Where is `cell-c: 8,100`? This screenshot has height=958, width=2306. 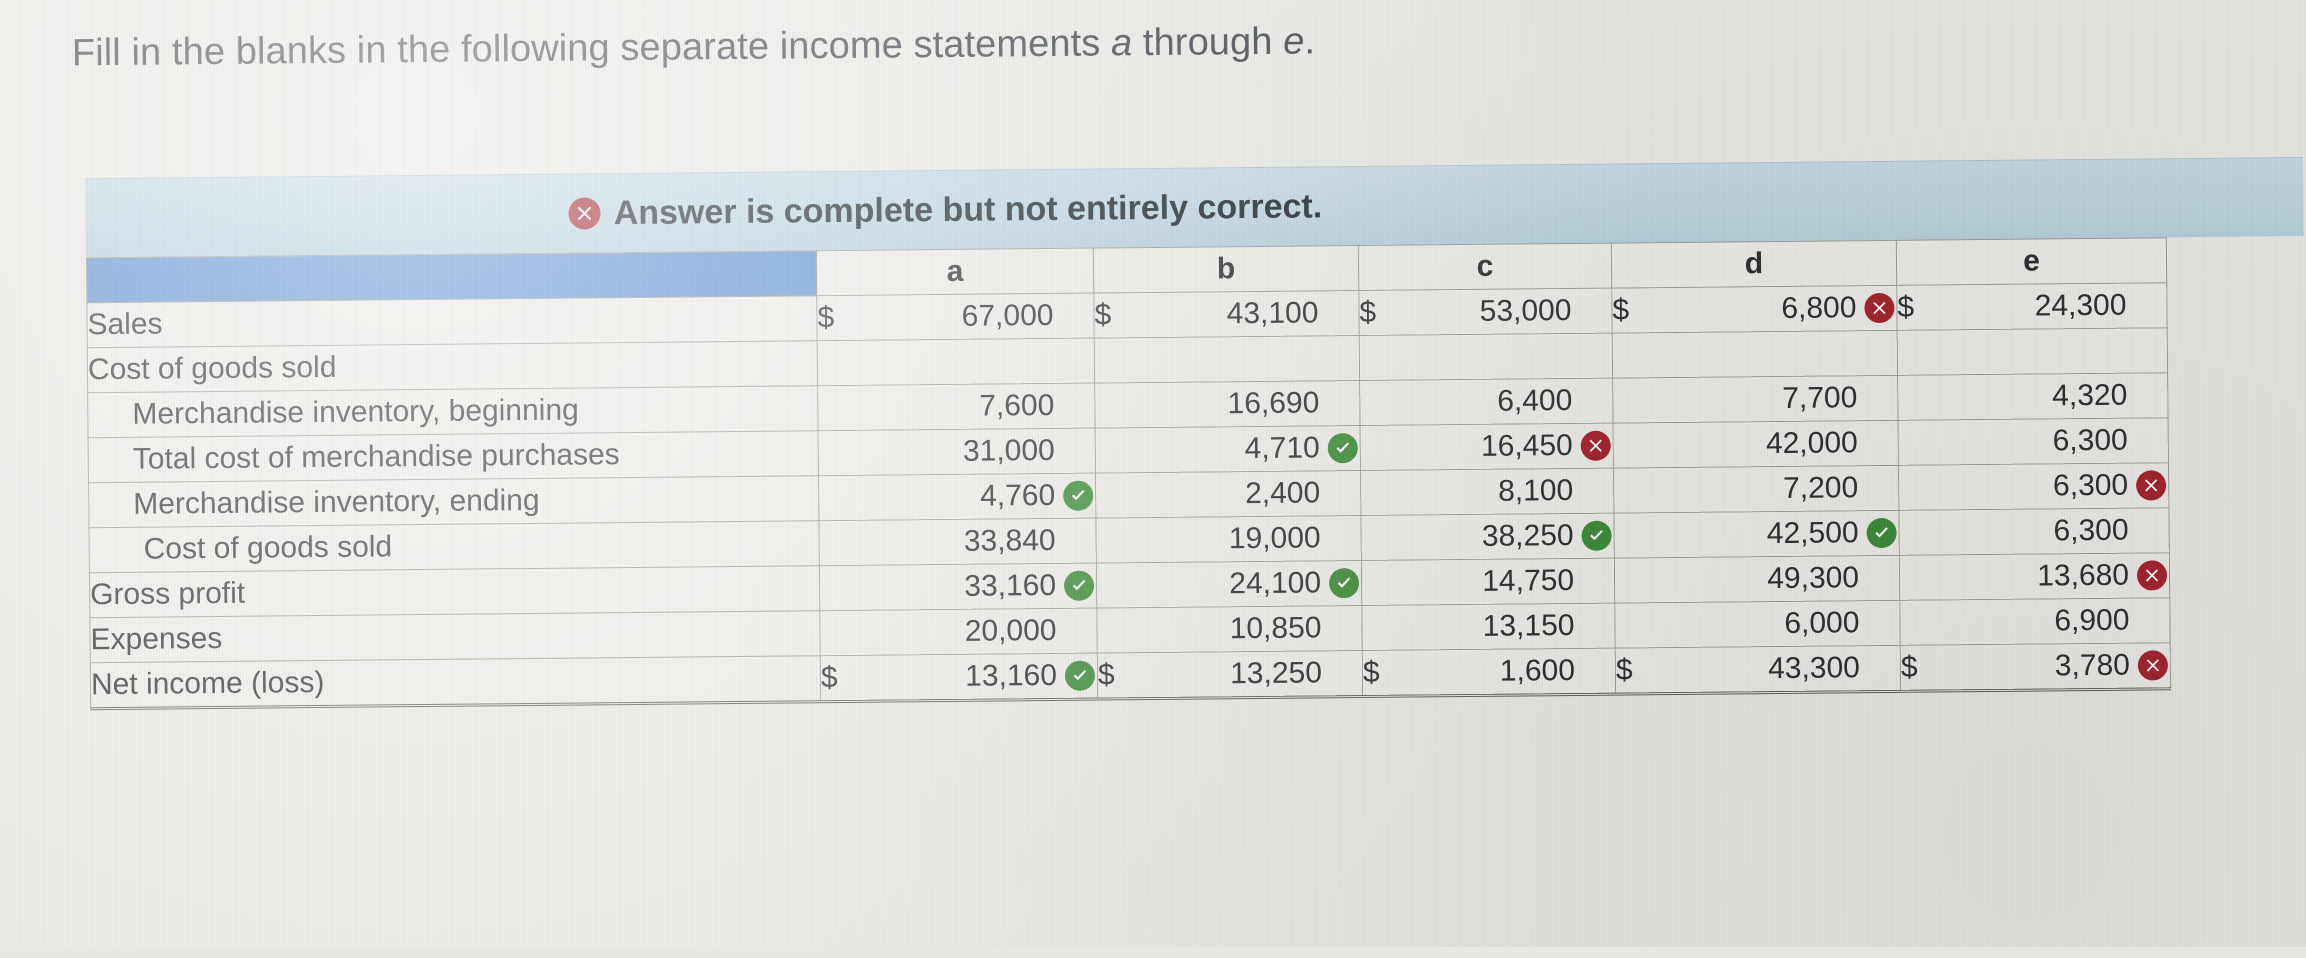 cell-c: 8,100 is located at coordinates (1487, 492).